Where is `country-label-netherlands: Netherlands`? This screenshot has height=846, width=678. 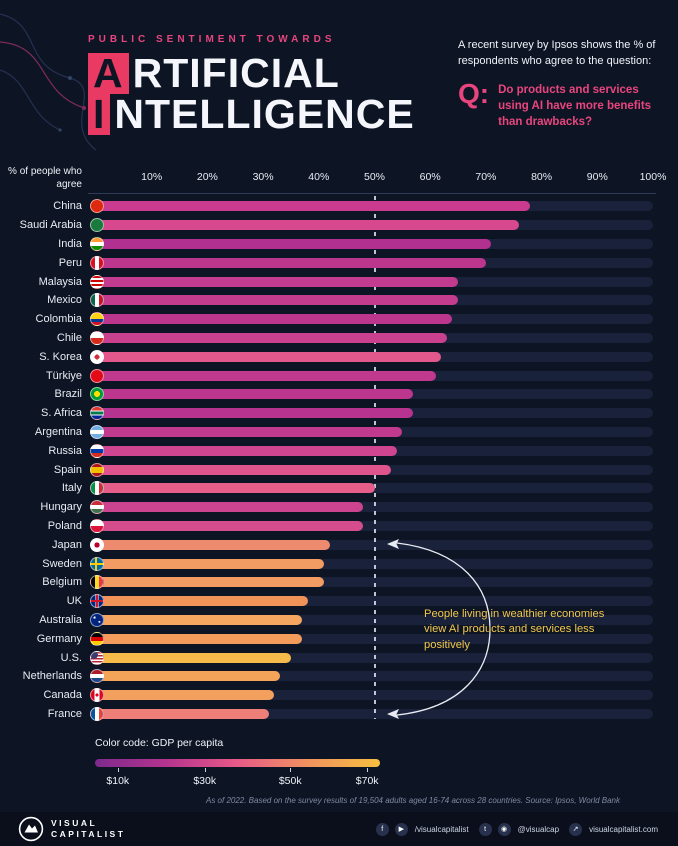
country-label-netherlands: Netherlands is located at coordinates (52, 676).